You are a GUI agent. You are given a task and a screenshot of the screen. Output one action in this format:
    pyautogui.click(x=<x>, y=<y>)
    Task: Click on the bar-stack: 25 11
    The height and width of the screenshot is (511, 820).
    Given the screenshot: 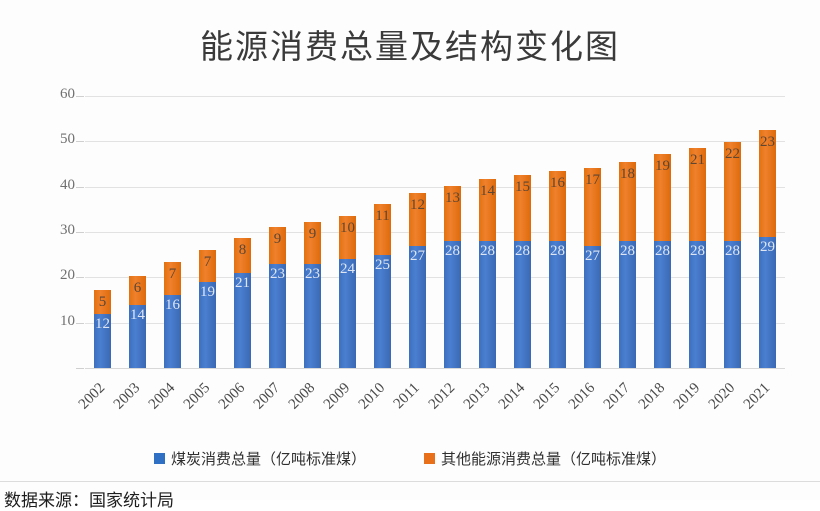 What is the action you would take?
    pyautogui.click(x=382, y=286)
    